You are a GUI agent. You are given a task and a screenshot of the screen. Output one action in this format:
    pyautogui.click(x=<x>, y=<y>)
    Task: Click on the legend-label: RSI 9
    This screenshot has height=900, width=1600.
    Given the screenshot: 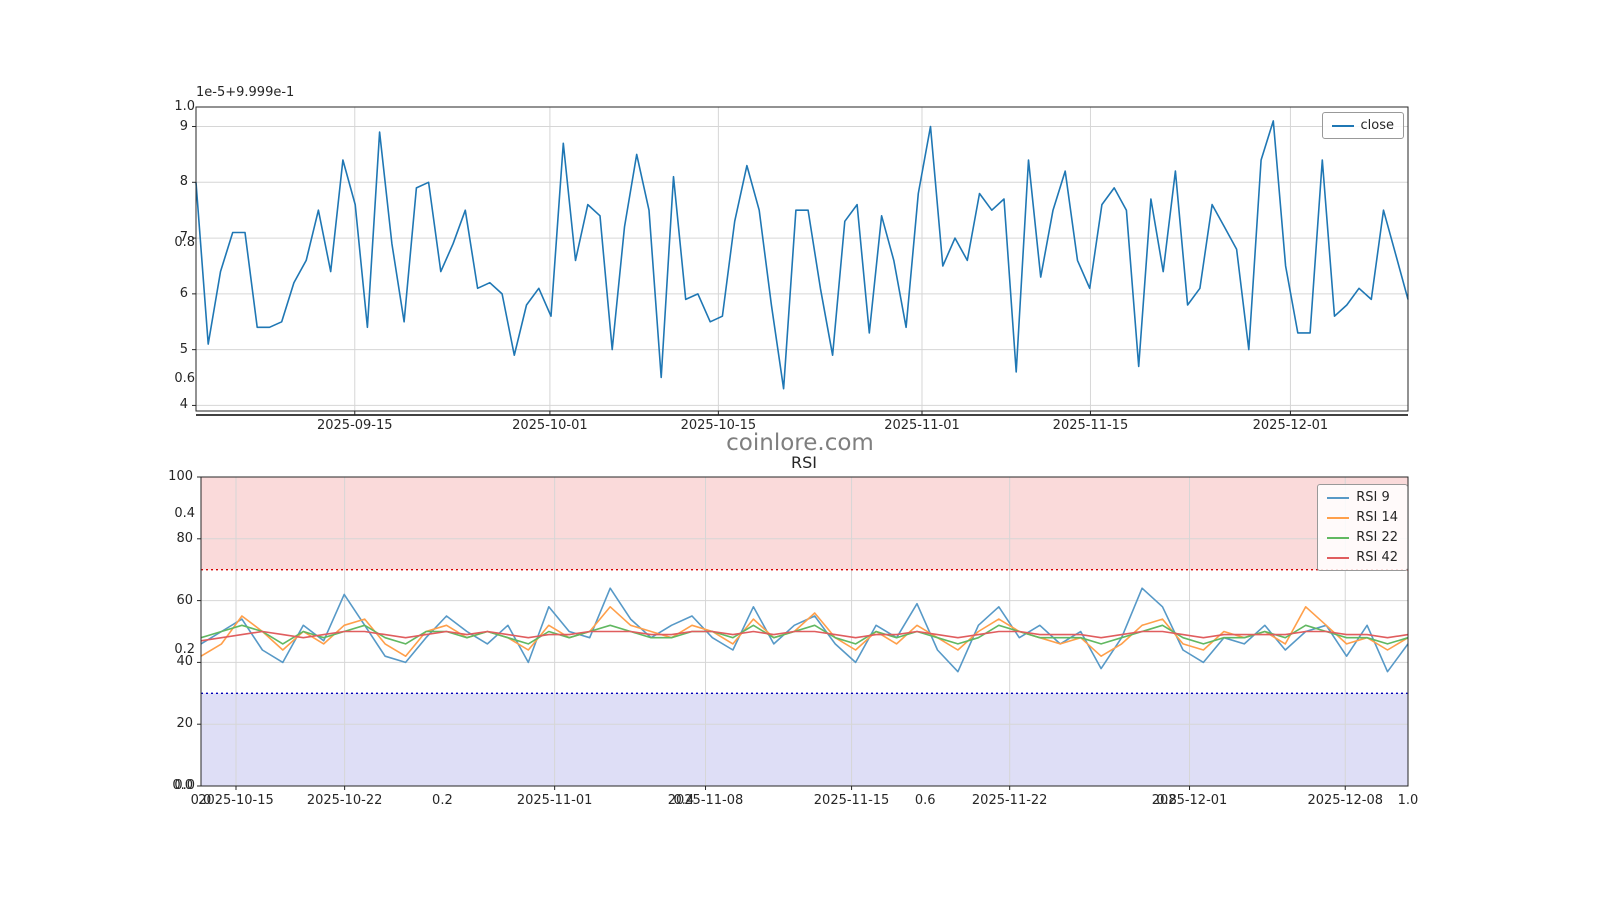 What is the action you would take?
    pyautogui.click(x=1373, y=497)
    